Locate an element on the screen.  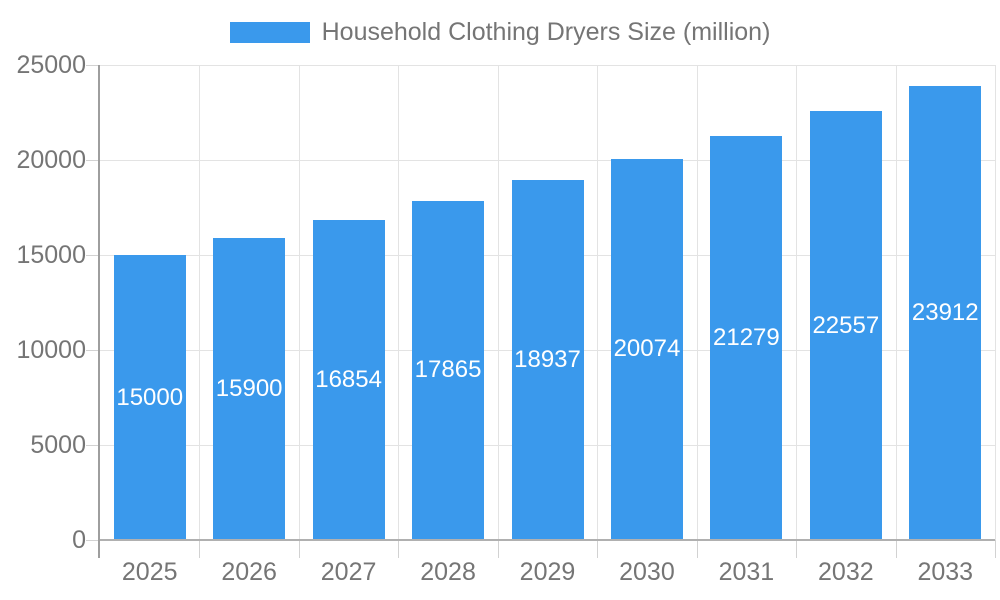
x-axis-tick-label: 2026 is located at coordinates (249, 572).